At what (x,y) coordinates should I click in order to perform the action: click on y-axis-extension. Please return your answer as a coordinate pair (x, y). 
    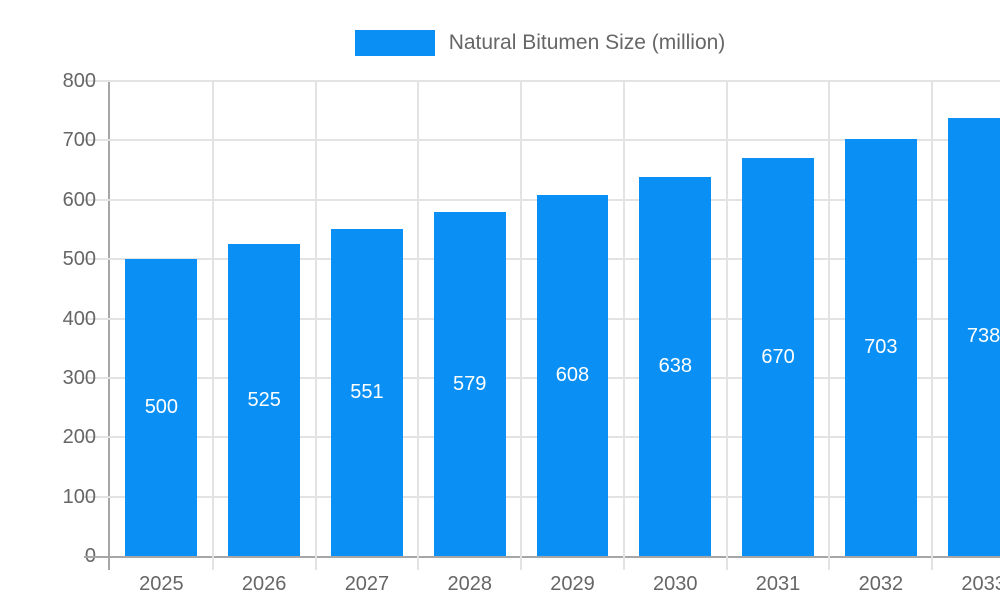
    Looking at the image, I should click on (109, 564).